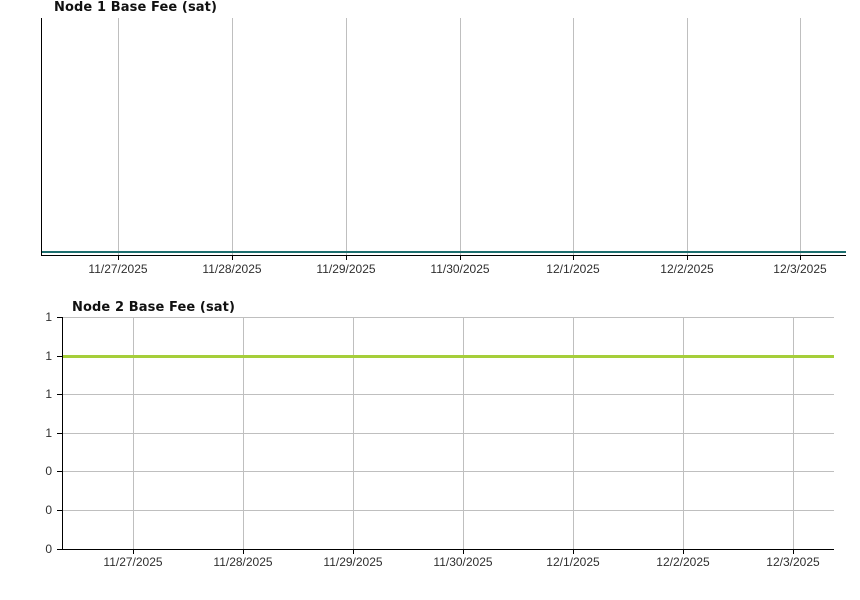  Describe the element at coordinates (154, 307) in the screenshot. I see `chart-title-node2: Node 2 Base Fee (sat)` at that location.